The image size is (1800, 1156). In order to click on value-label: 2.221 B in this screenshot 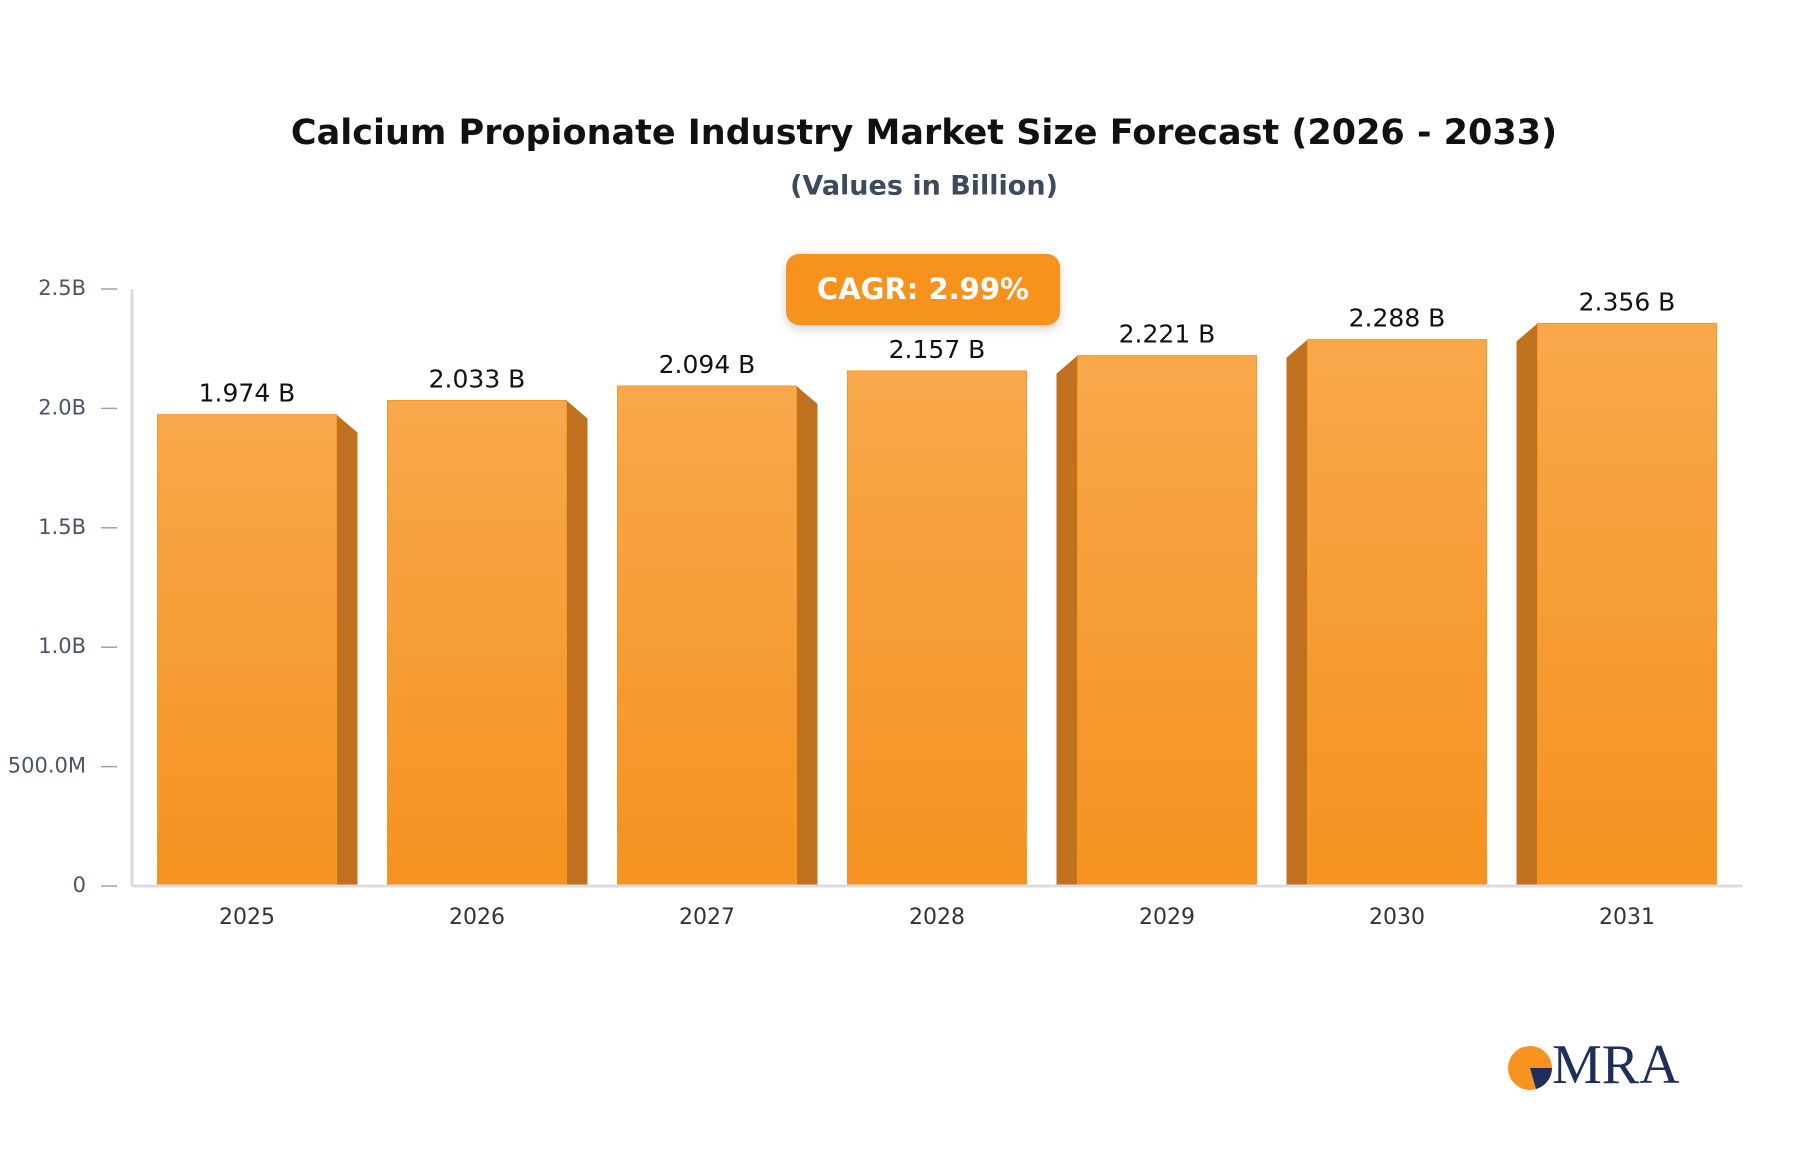, I will do `click(1167, 334)`.